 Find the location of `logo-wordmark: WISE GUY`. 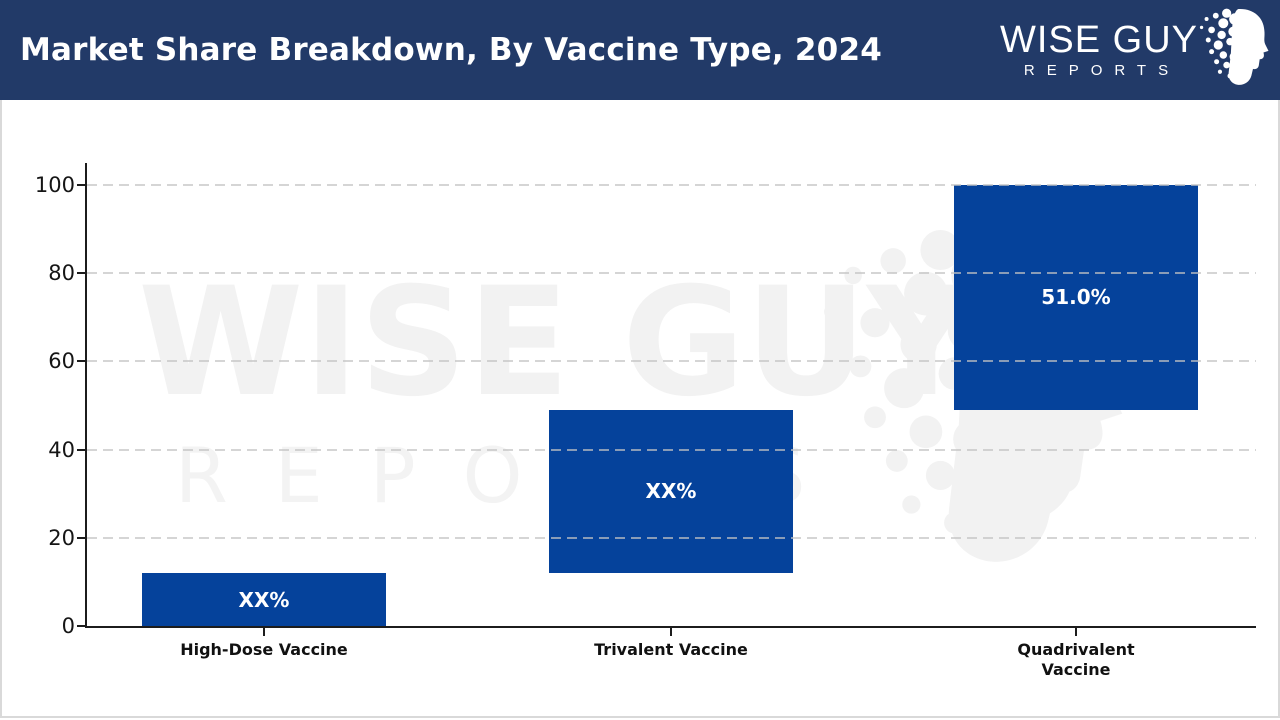

logo-wordmark: WISE GUY is located at coordinates (1098, 39).